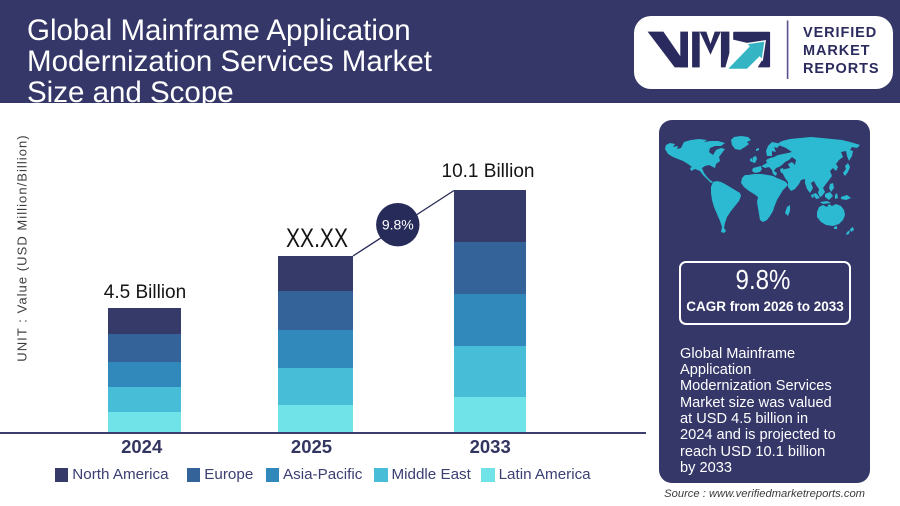 This screenshot has height=506, width=900. Describe the element at coordinates (836, 51) in the screenshot. I see `svg-text: MARKET` at that location.